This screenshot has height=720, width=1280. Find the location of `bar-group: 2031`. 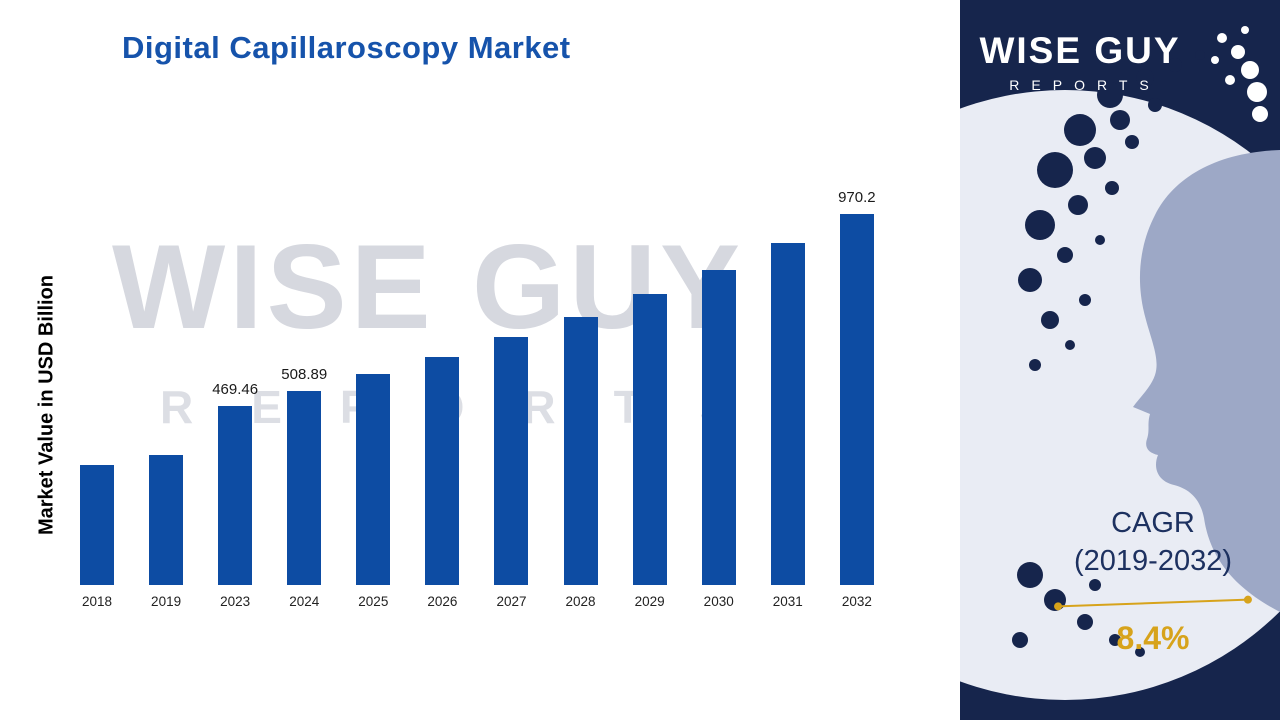

bar-group: 2031 is located at coordinates (787, 406).